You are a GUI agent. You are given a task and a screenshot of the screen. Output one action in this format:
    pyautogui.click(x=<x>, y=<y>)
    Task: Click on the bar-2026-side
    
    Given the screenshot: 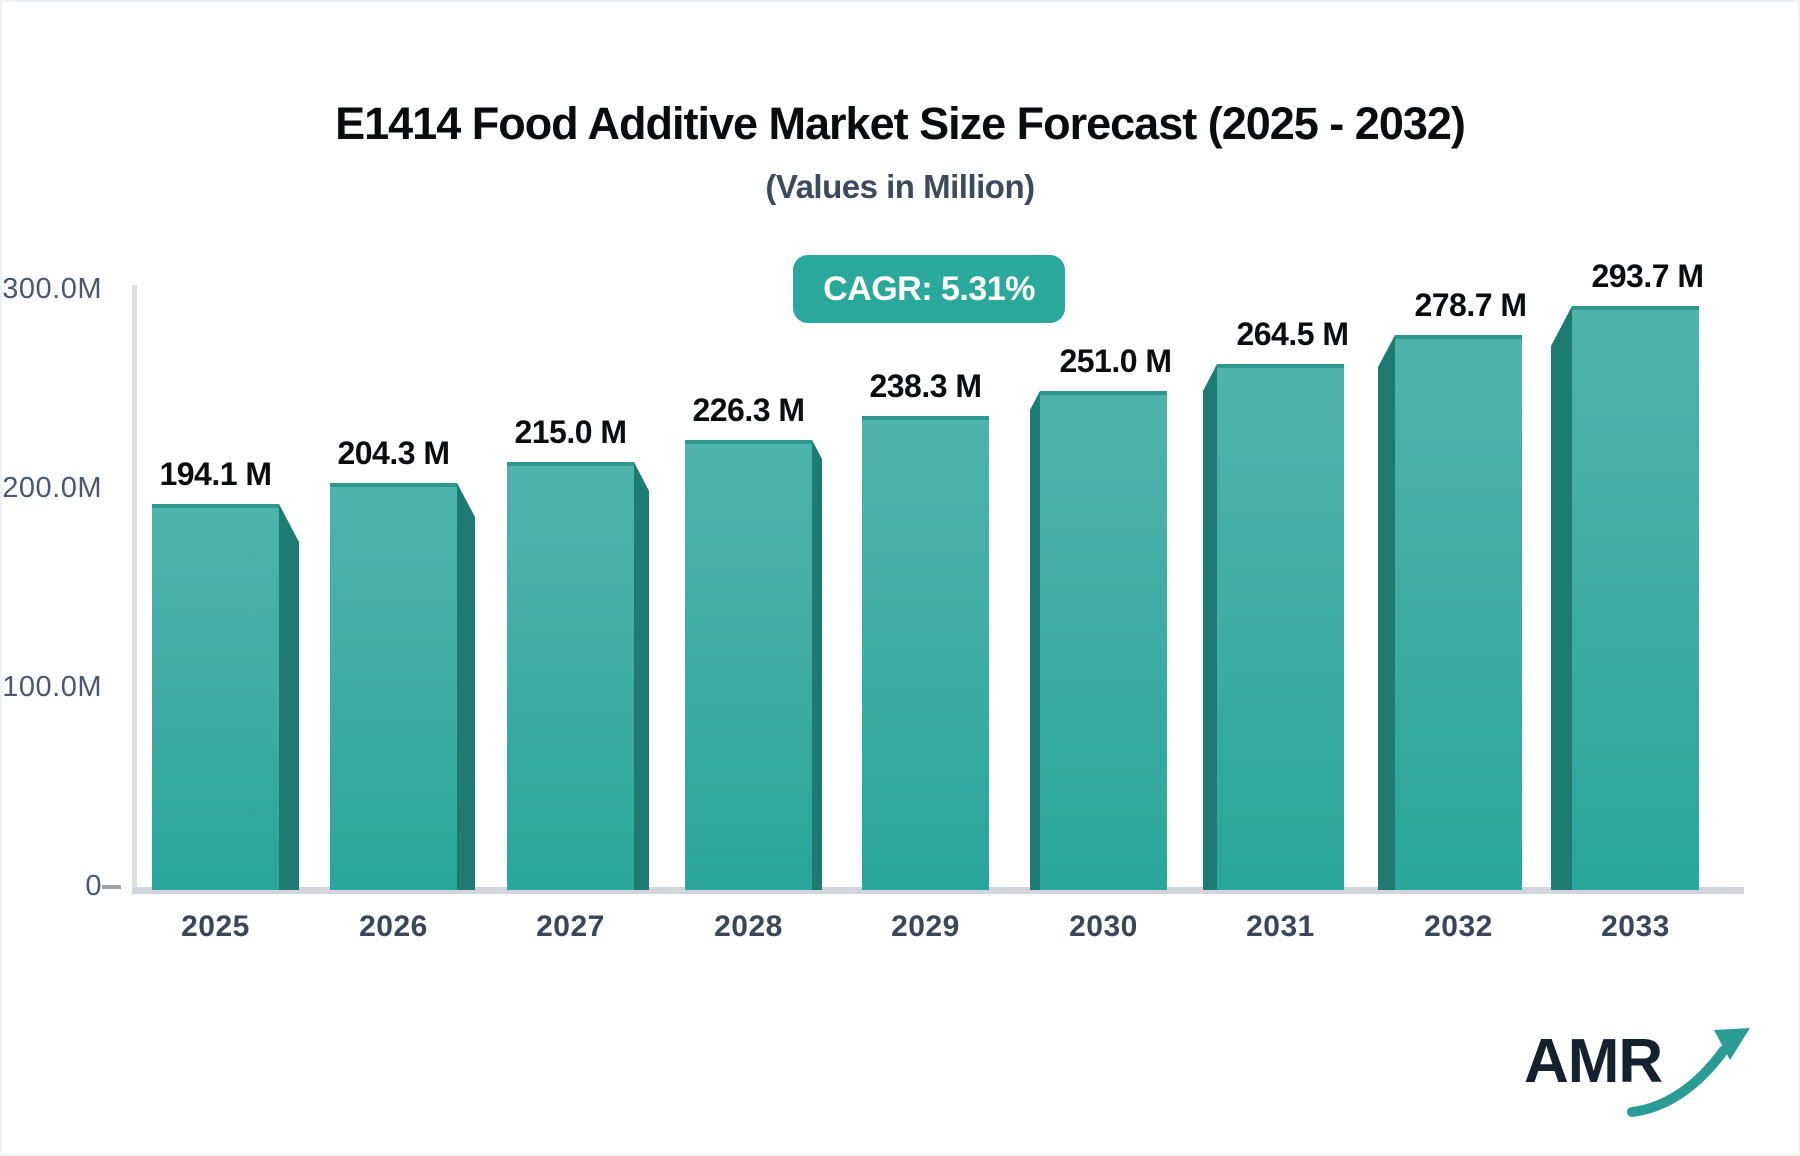 What is the action you would take?
    pyautogui.click(x=466, y=686)
    